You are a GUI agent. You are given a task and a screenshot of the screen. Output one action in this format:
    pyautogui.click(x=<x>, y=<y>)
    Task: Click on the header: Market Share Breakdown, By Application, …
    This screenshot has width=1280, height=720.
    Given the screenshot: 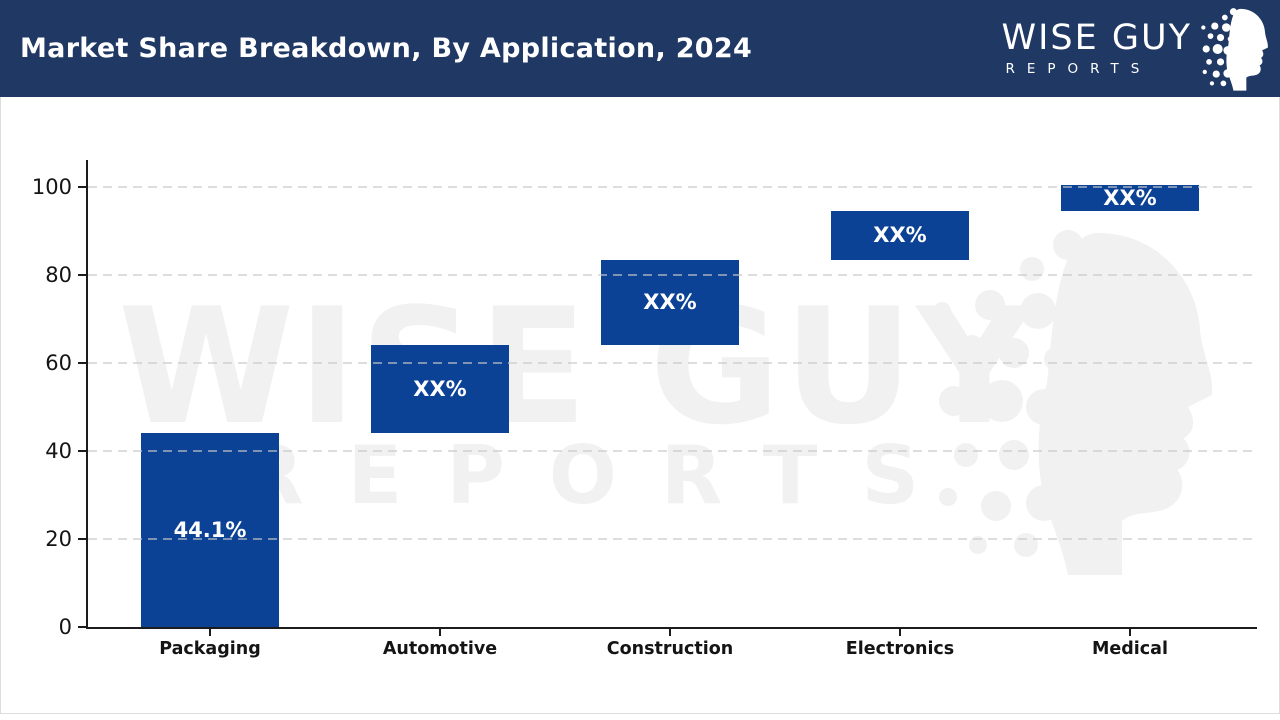 What is the action you would take?
    pyautogui.click(x=640, y=48)
    